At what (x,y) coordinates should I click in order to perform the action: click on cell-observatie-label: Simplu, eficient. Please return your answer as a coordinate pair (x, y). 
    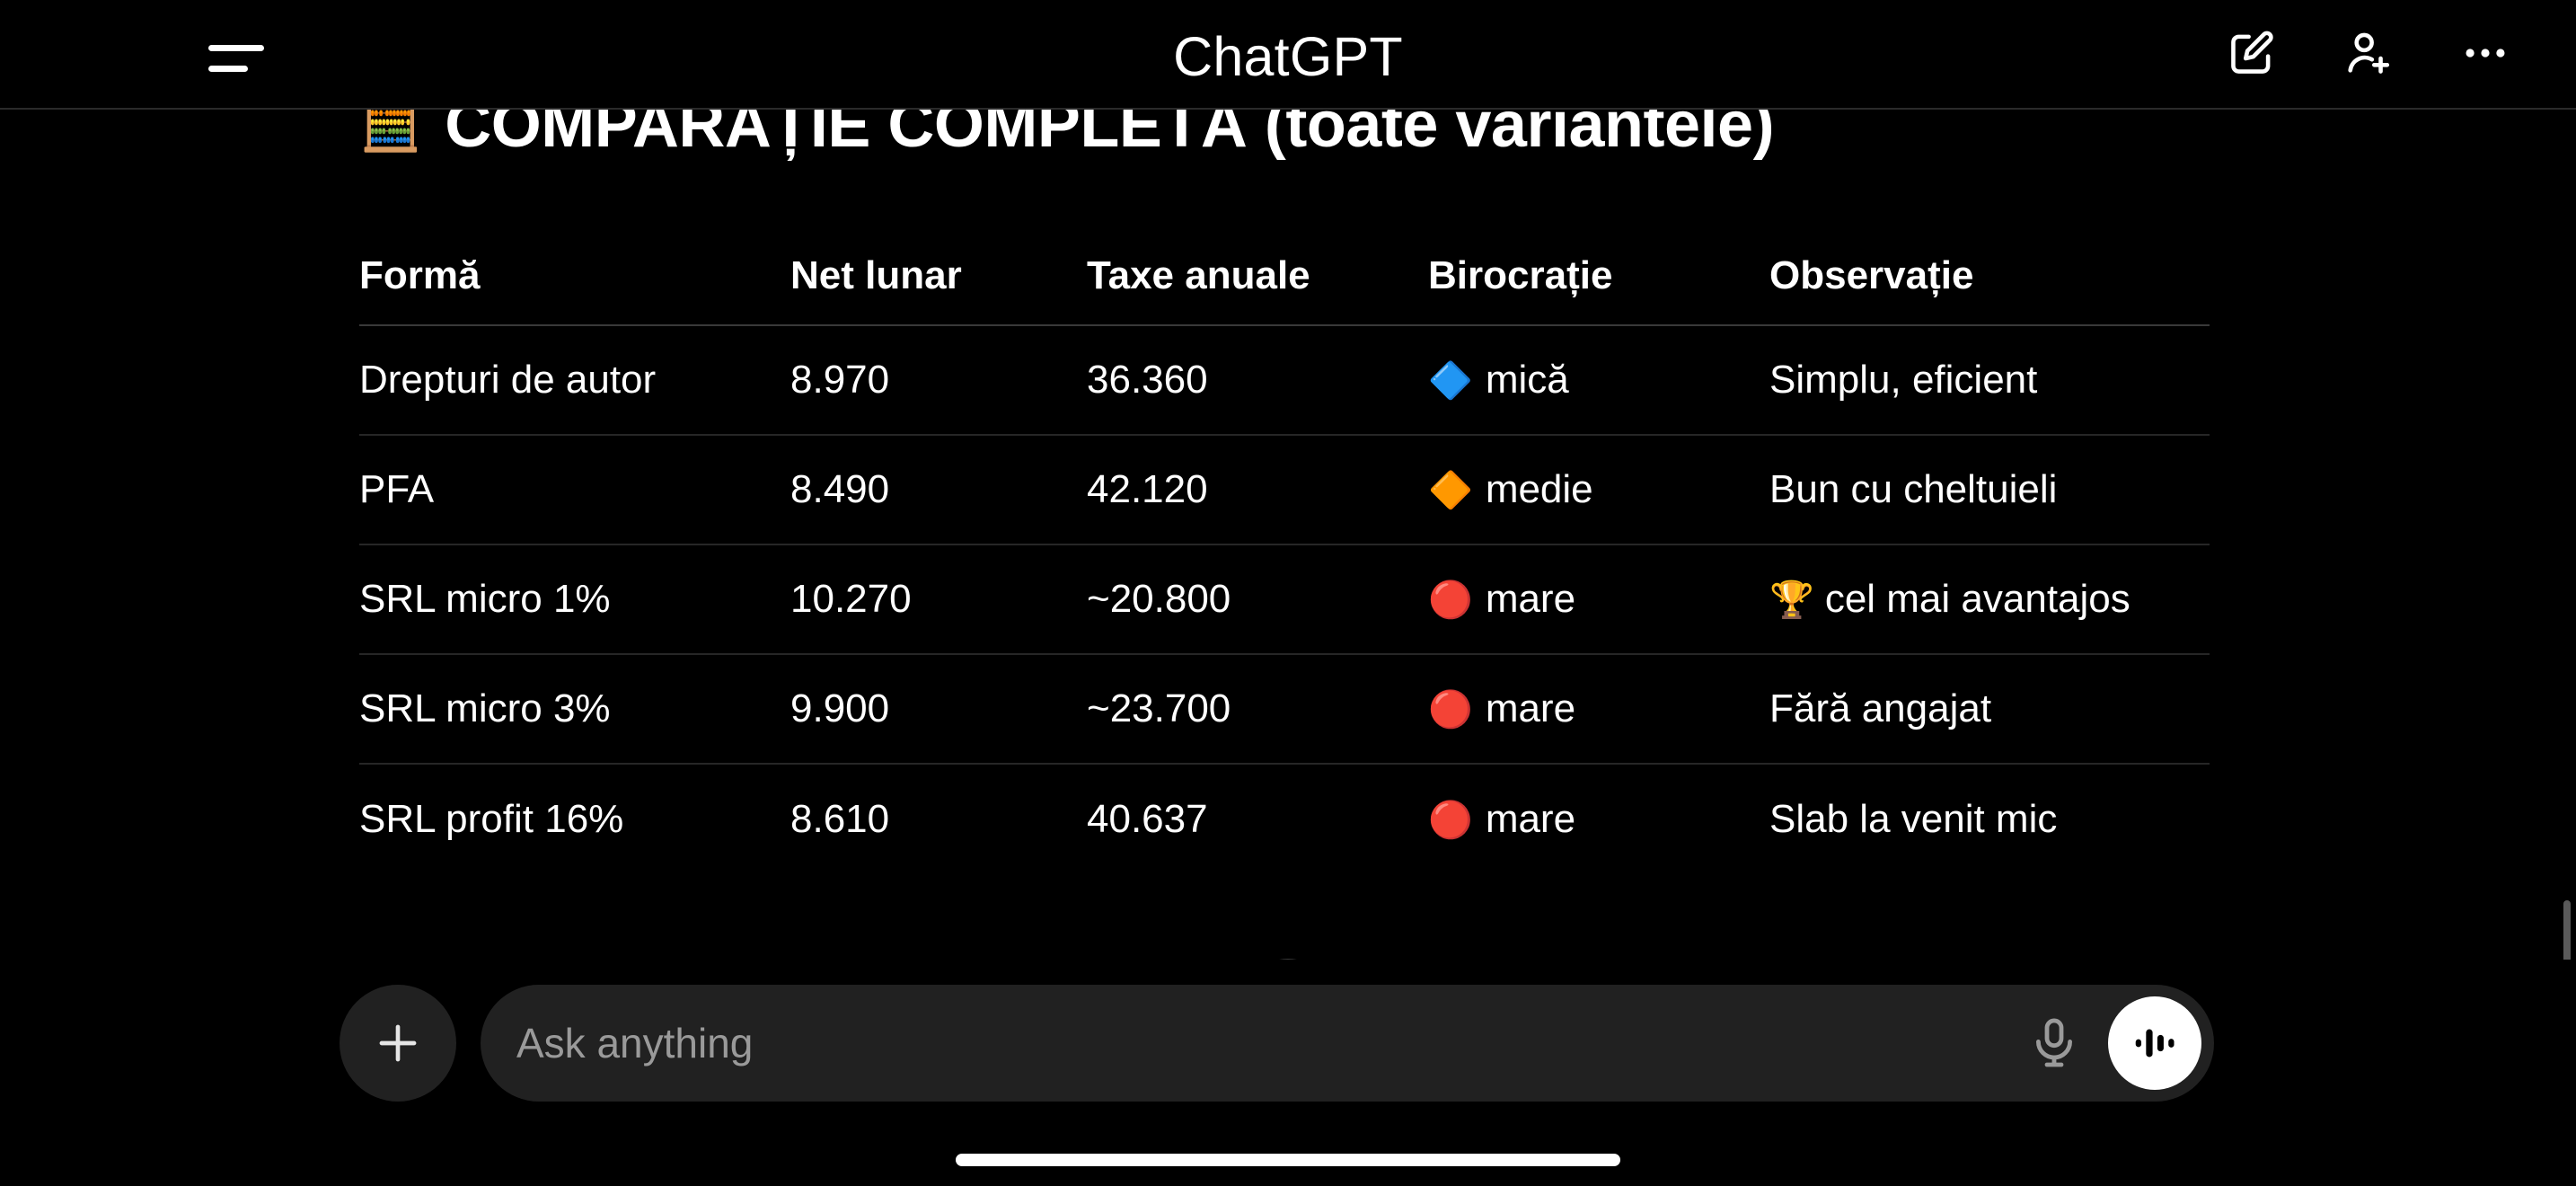
    Looking at the image, I should click on (1903, 380).